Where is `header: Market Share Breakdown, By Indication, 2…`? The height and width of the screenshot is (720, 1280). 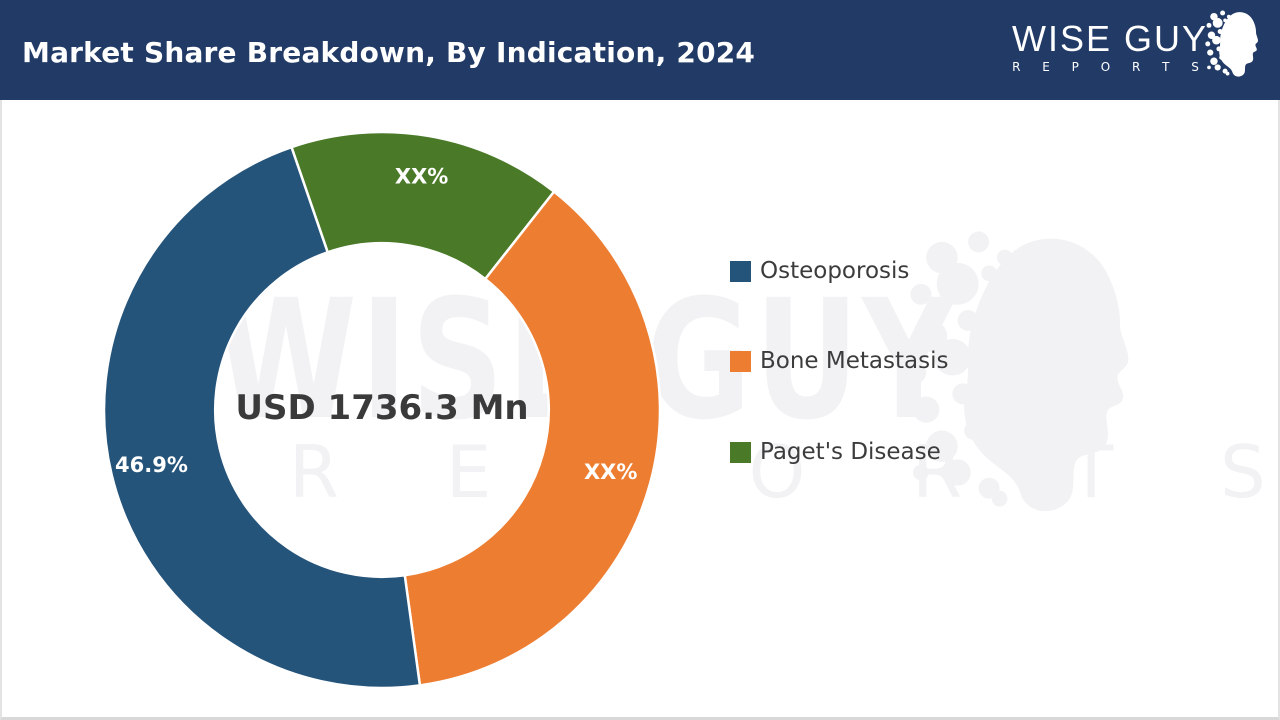
header: Market Share Breakdown, By Indication, 2… is located at coordinates (640, 50).